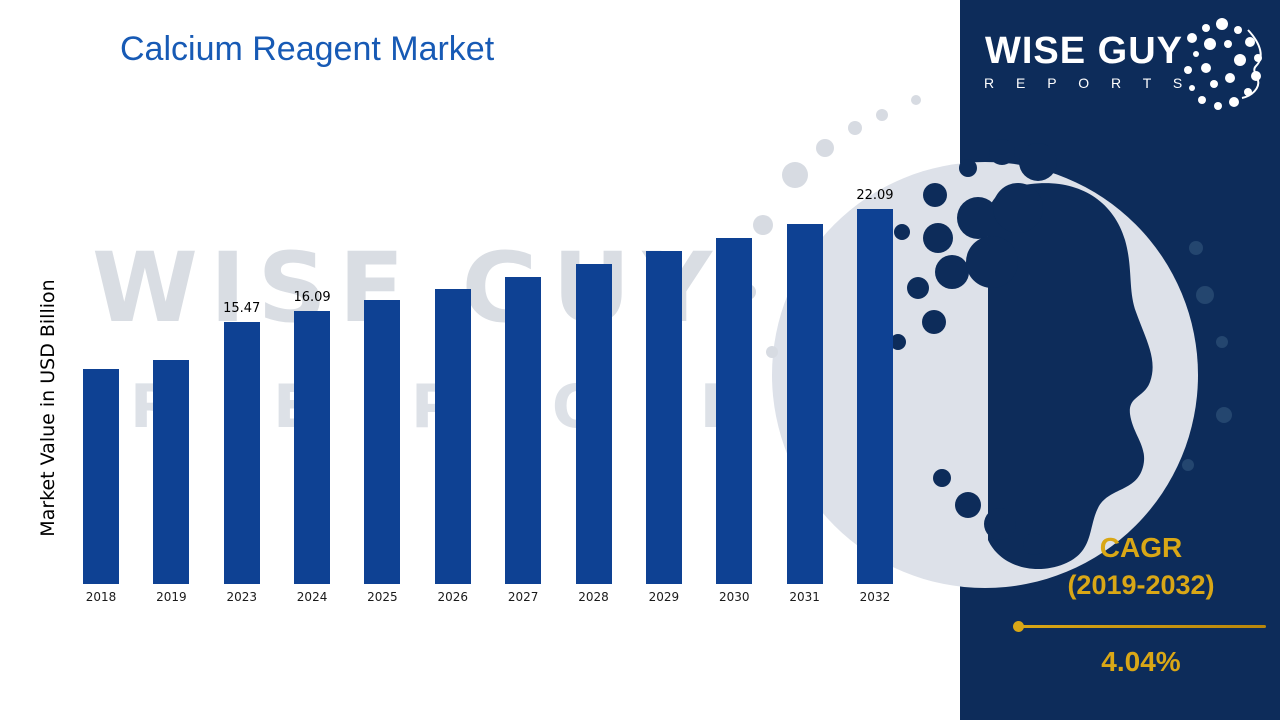 The image size is (1280, 720). I want to click on x-axis-tick-label: 2026, so click(453, 597).